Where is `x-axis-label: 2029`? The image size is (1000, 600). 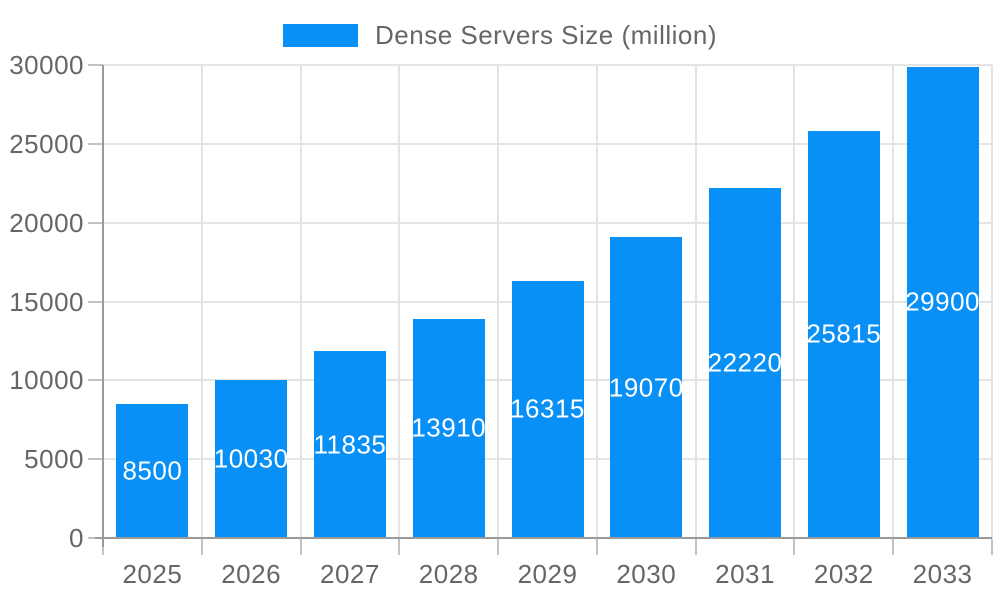 x-axis-label: 2029 is located at coordinates (547, 574).